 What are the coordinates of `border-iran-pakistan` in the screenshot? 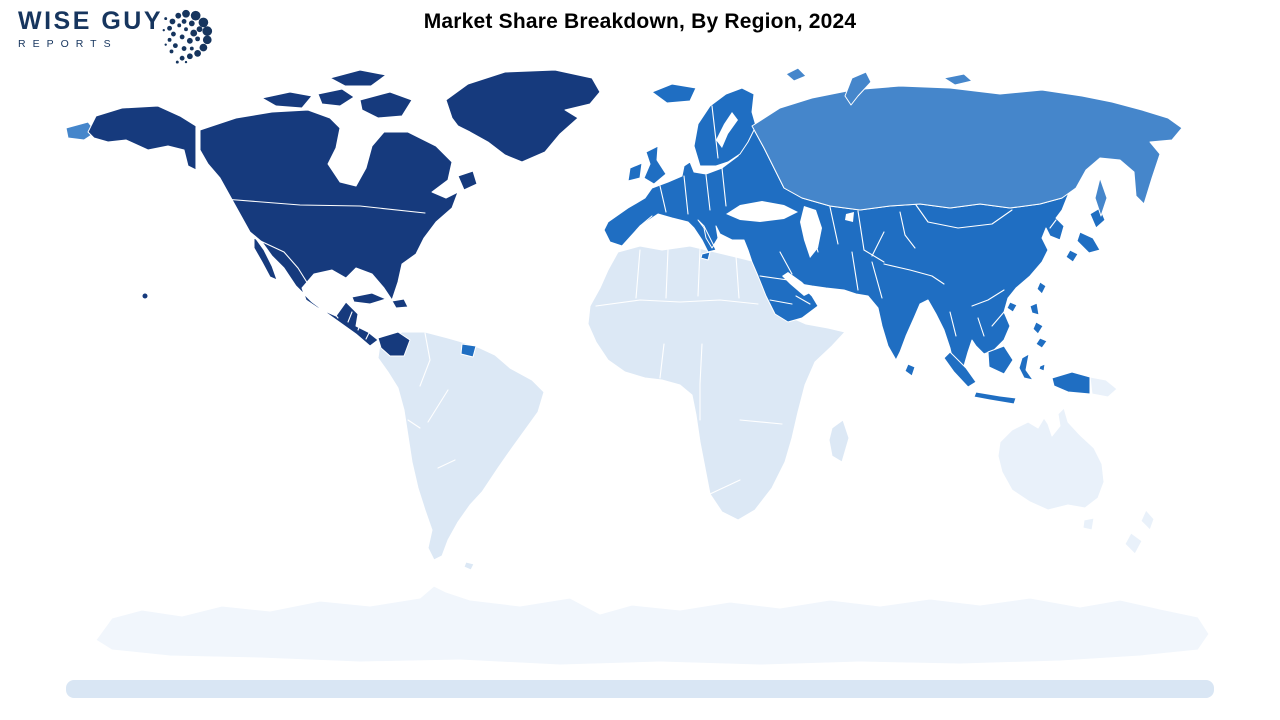 It's located at (868, 274).